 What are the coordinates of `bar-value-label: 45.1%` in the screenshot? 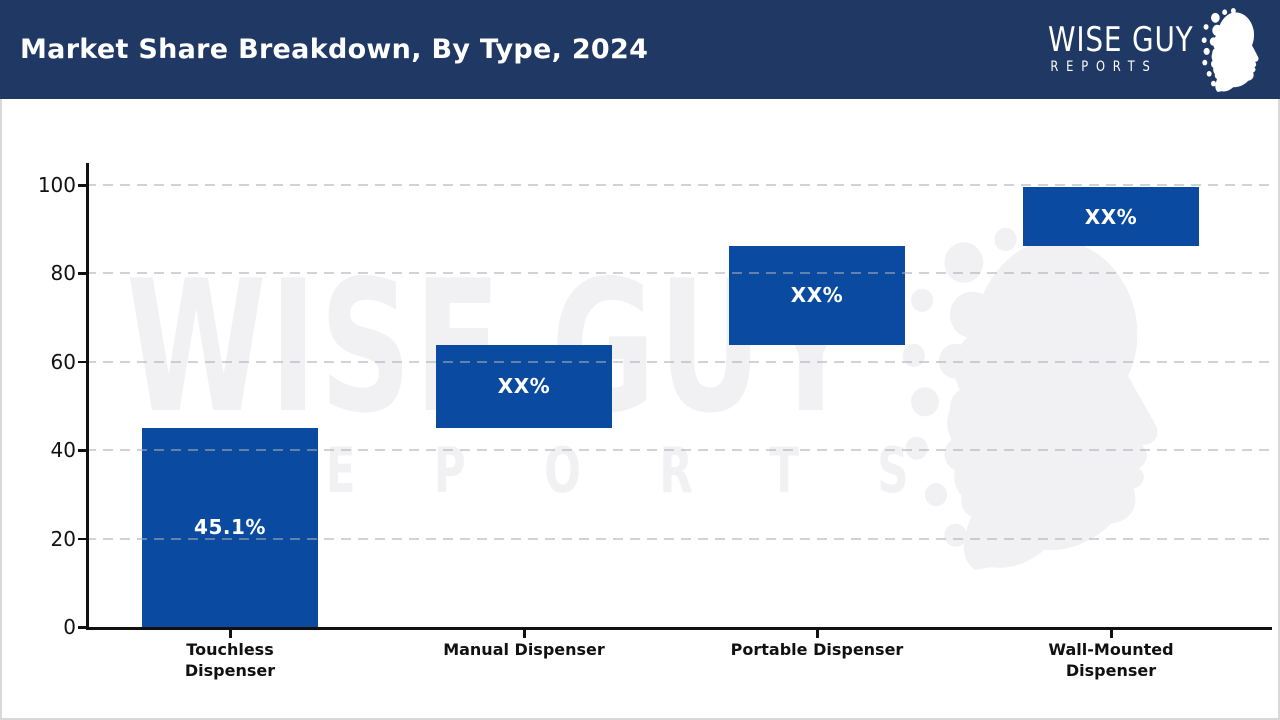 It's located at (230, 527).